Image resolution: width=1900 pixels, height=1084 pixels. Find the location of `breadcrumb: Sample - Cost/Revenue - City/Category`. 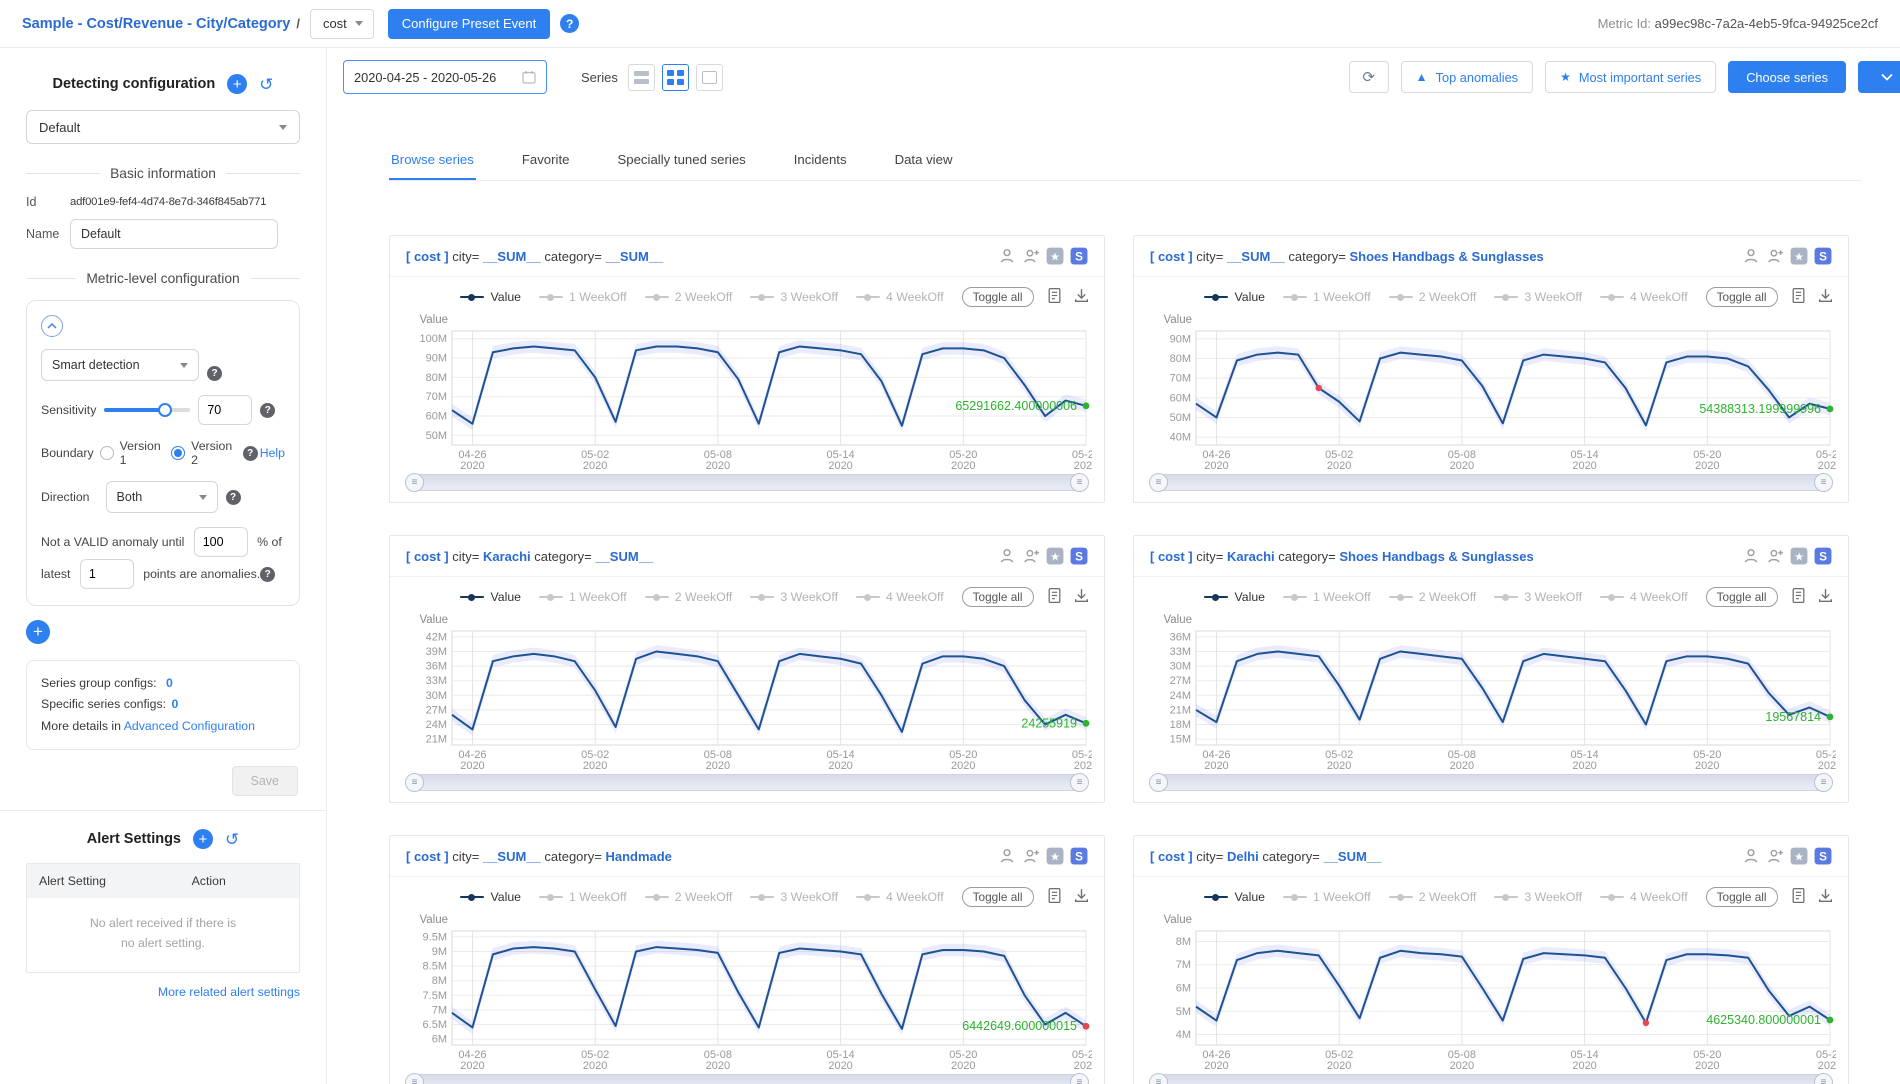

breadcrumb: Sample - Cost/Revenue - City/Category is located at coordinates (156, 23).